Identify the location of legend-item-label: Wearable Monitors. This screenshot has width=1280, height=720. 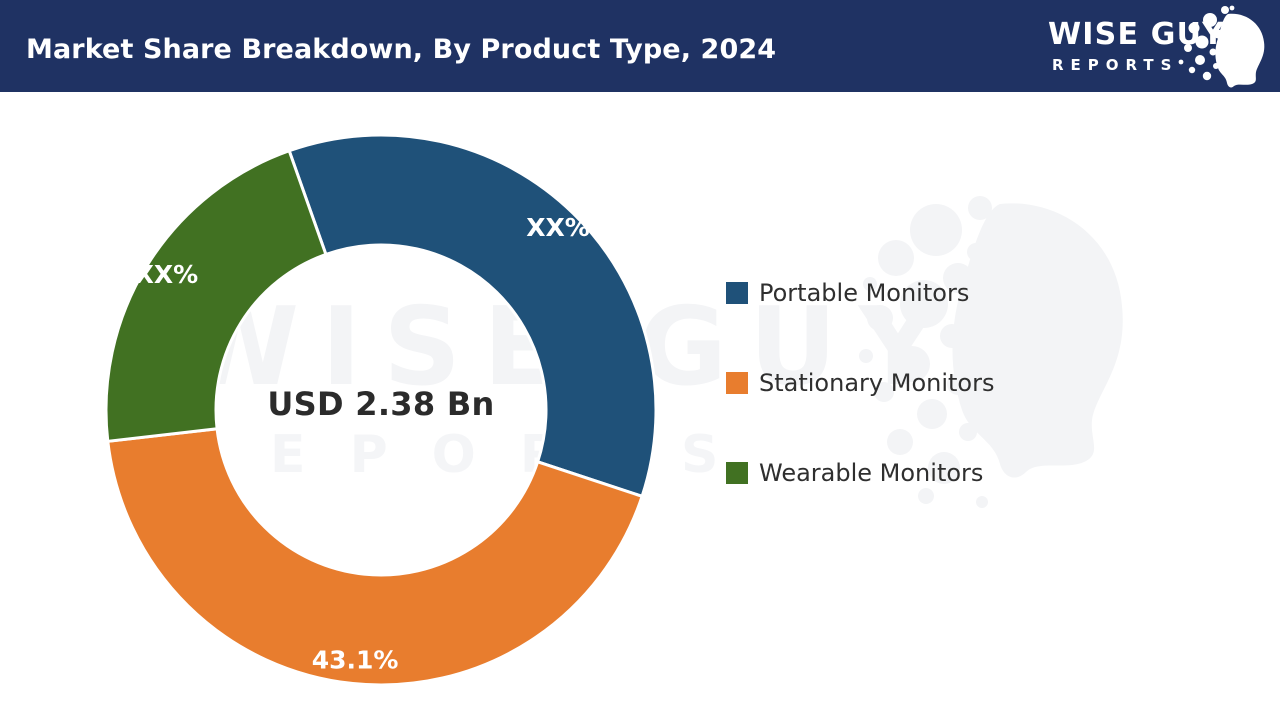
(871, 473).